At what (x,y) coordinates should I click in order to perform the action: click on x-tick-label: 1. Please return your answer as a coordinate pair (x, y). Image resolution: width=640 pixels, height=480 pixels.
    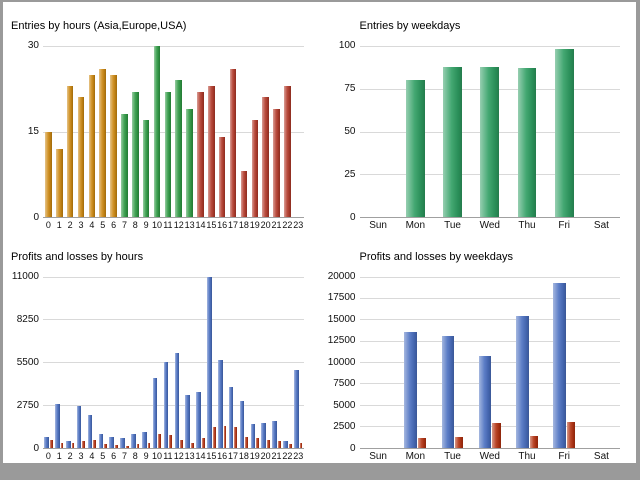
    Looking at the image, I should click on (59, 225).